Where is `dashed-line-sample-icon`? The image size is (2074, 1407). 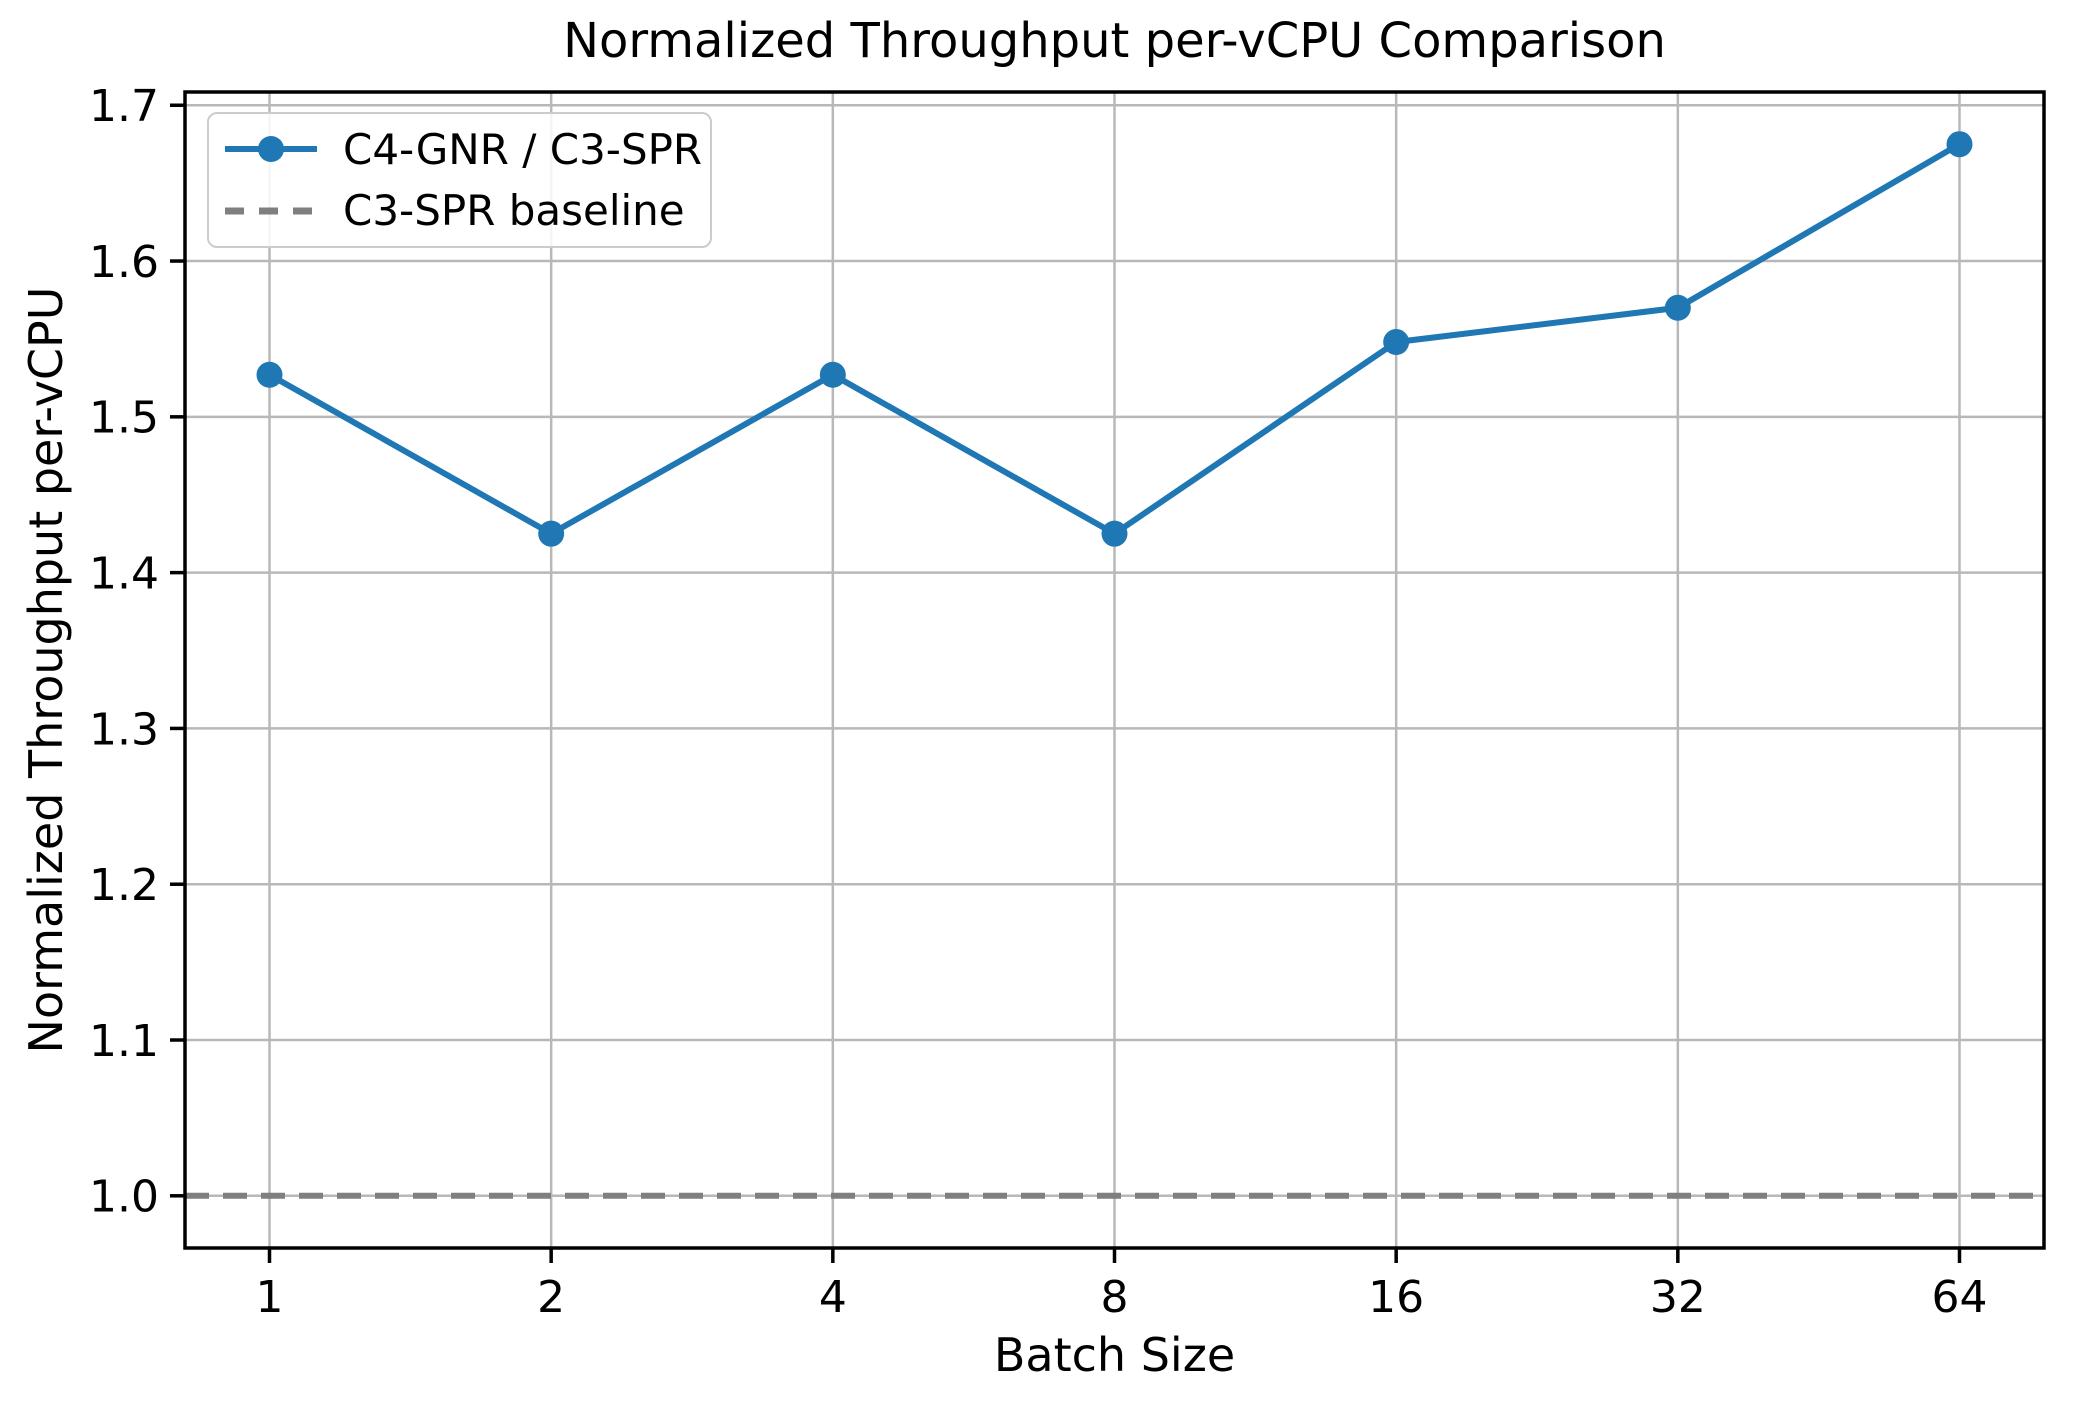
dashed-line-sample-icon is located at coordinates (271, 211).